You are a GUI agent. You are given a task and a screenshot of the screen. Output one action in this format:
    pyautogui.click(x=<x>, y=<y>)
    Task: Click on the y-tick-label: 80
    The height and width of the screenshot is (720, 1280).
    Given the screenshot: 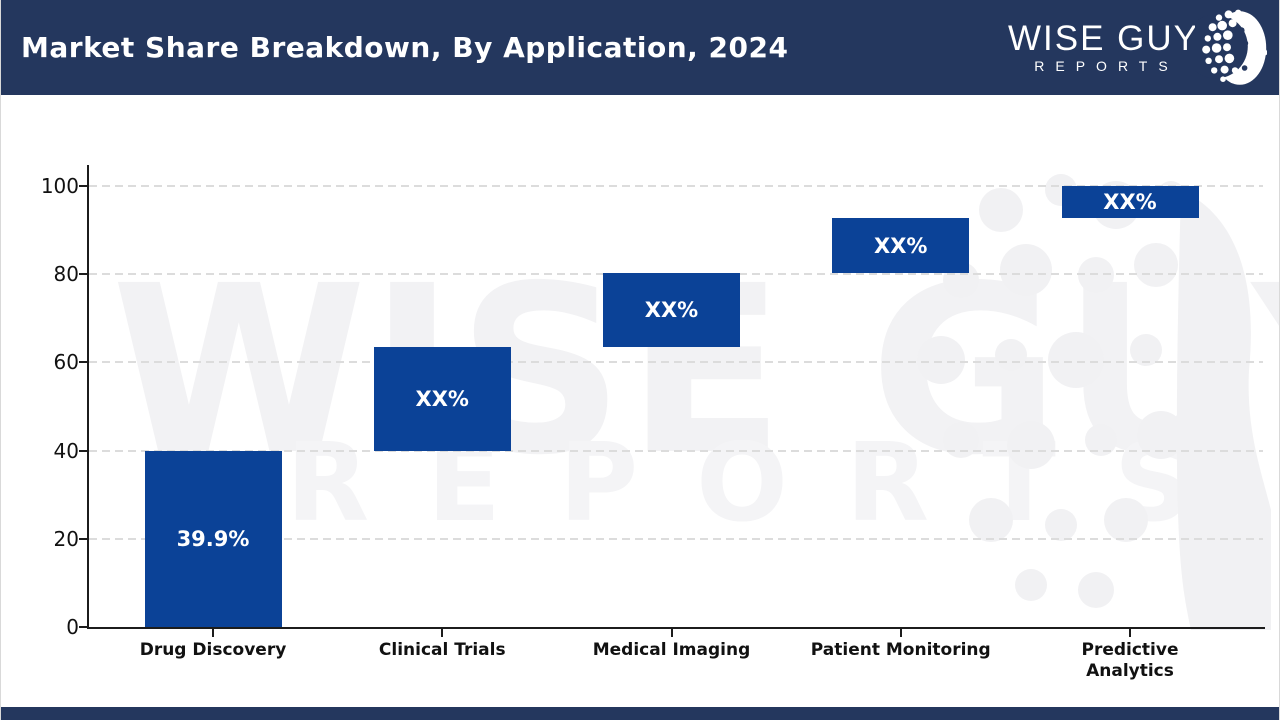 What is the action you would take?
    pyautogui.click(x=66, y=274)
    